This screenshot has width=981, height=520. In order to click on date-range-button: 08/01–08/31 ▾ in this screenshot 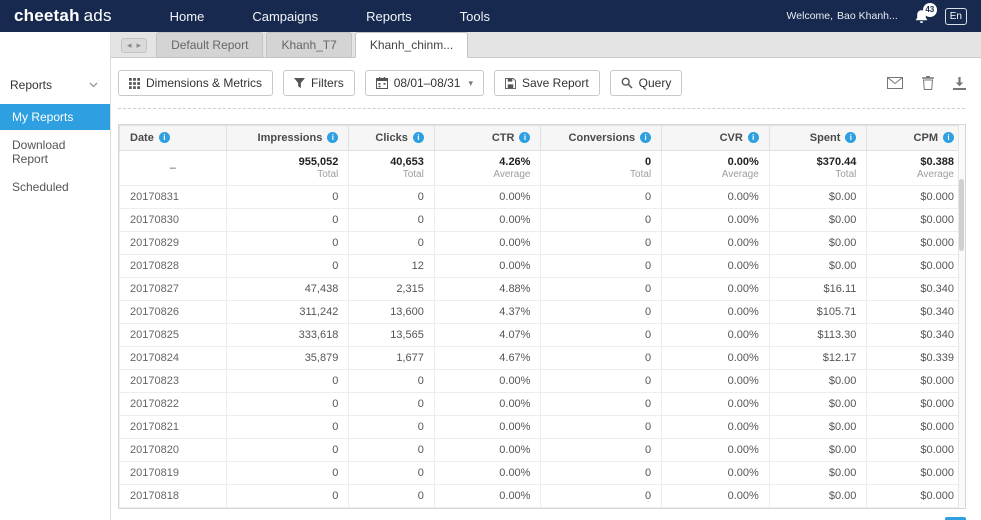, I will do `click(424, 83)`.